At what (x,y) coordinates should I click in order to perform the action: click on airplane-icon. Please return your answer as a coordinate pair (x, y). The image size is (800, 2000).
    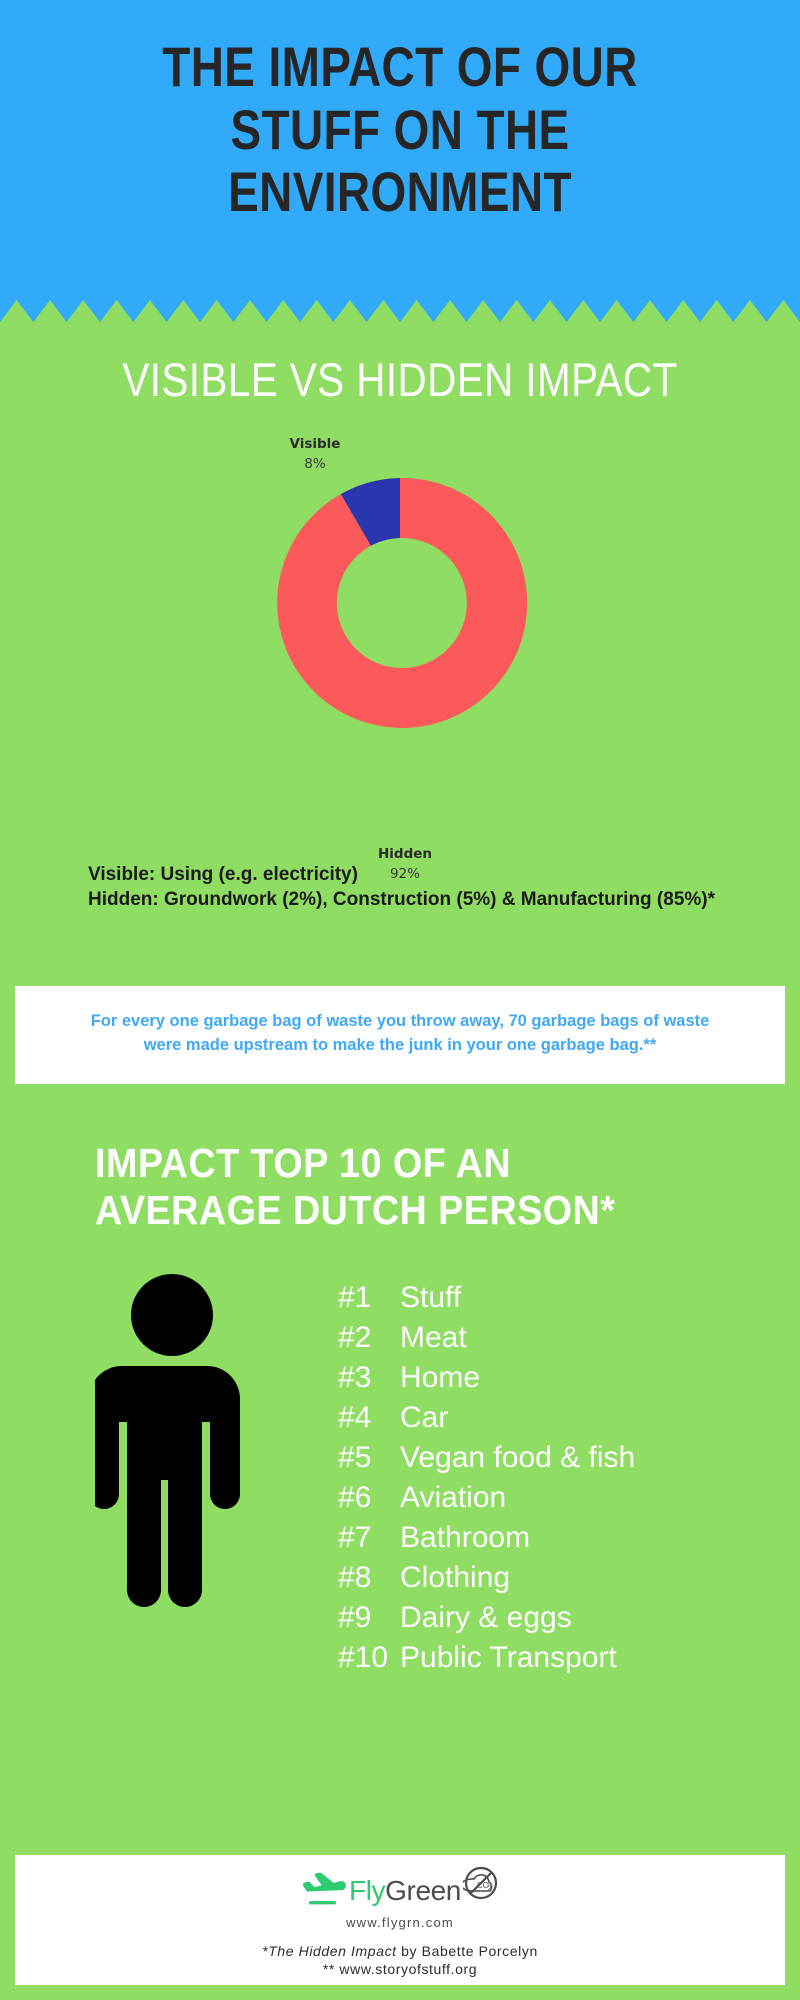
    Looking at the image, I should click on (324, 1888).